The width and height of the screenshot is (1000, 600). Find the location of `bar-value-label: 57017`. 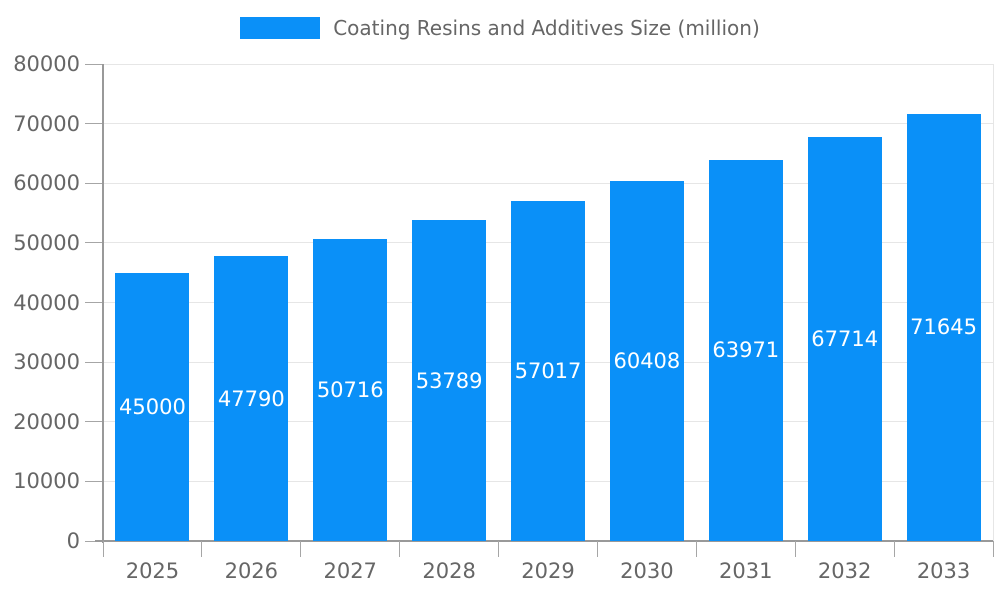

bar-value-label: 57017 is located at coordinates (548, 371).